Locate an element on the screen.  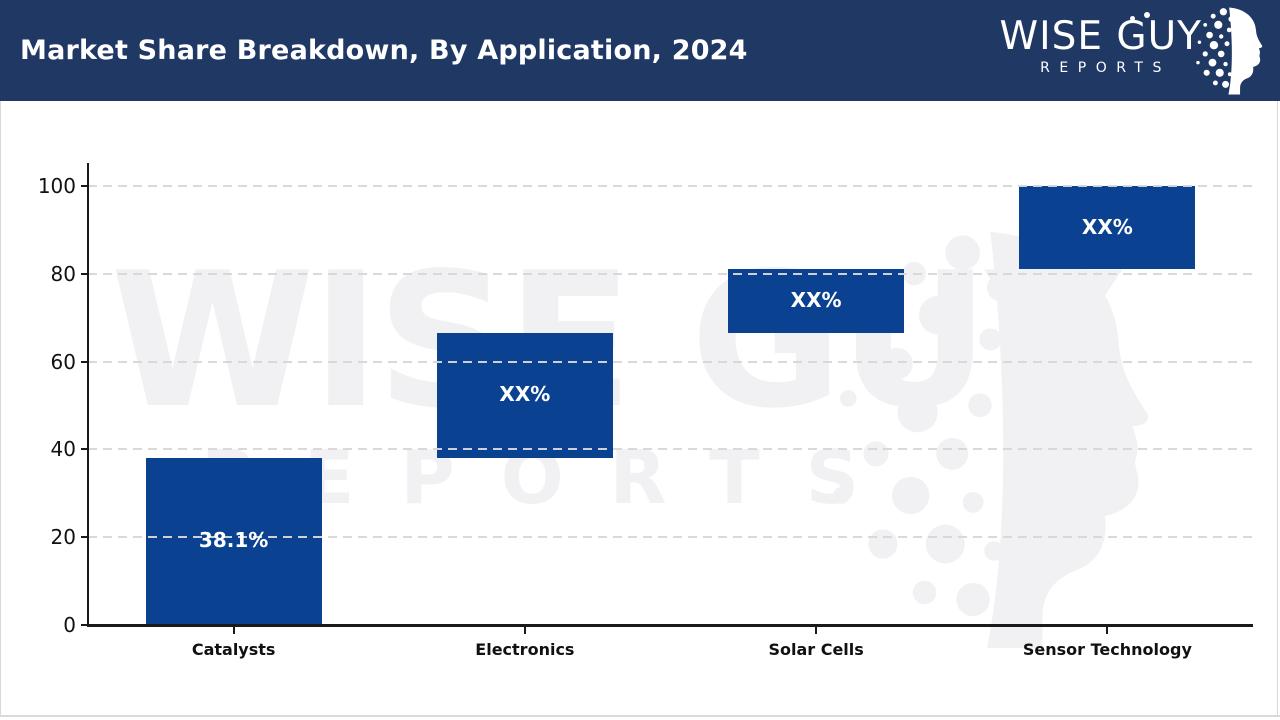
x-category-label: Catalysts is located at coordinates (233, 649).